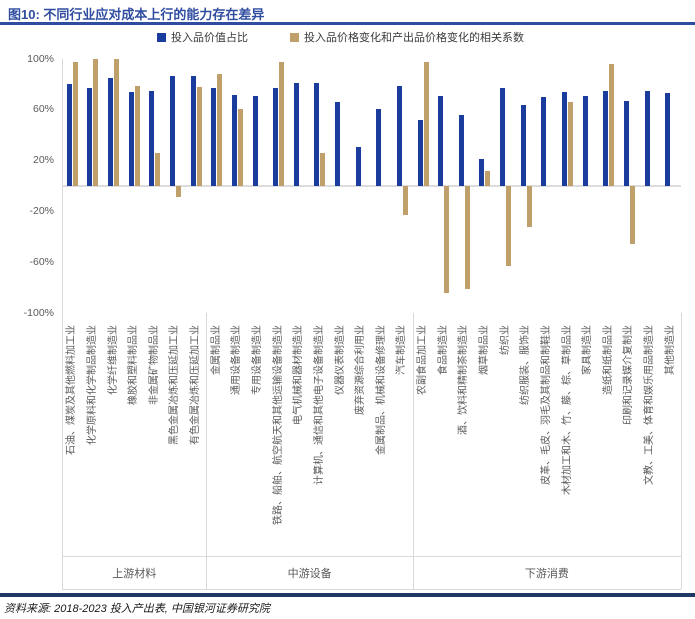 This screenshot has height=619, width=695. Describe the element at coordinates (526, 365) in the screenshot. I see `category-label: 纺织服装、服饰业` at that location.